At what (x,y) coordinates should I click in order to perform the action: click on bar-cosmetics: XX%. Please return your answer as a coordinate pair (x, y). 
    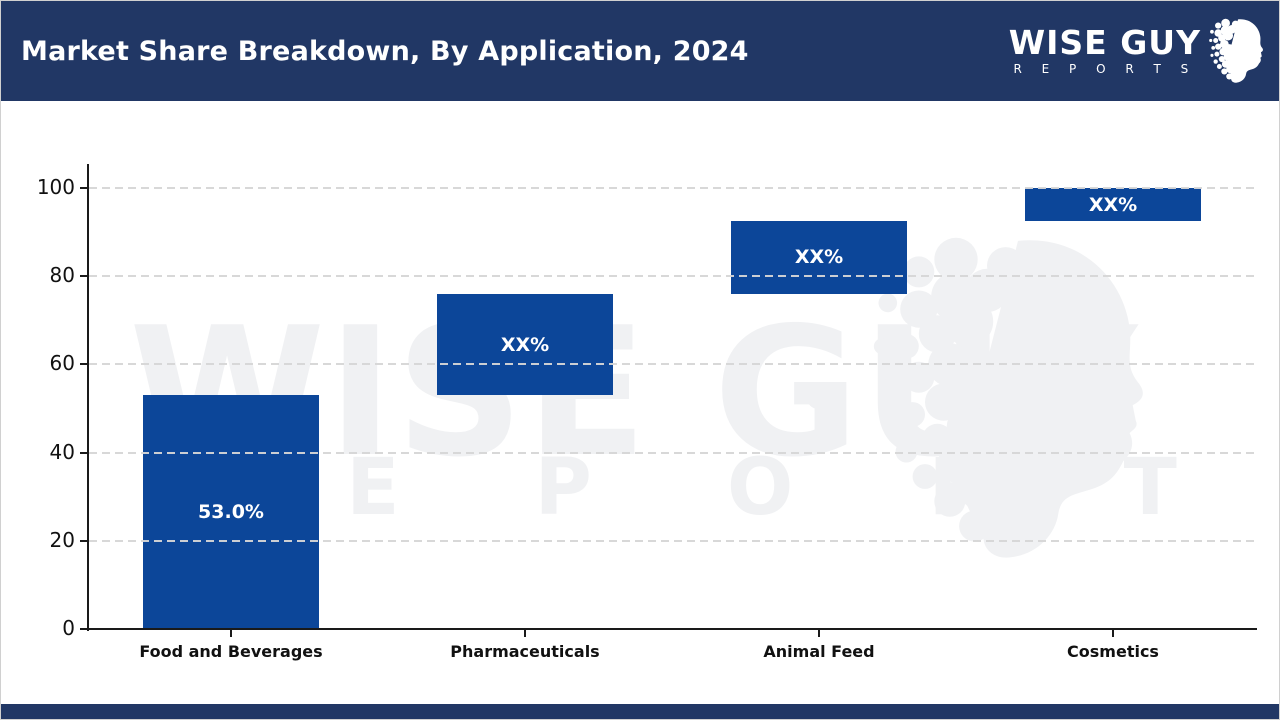
    Looking at the image, I should click on (1113, 205).